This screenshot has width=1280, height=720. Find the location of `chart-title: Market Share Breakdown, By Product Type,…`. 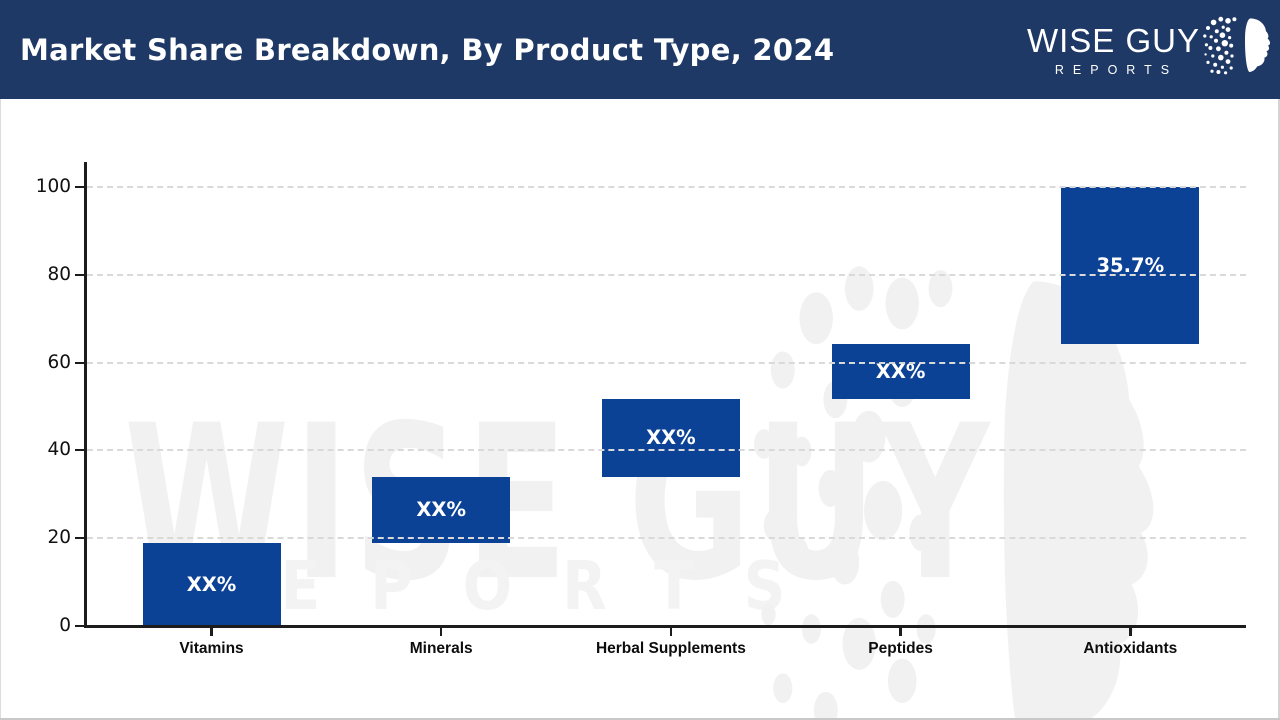

chart-title: Market Share Breakdown, By Product Type,… is located at coordinates (427, 49).